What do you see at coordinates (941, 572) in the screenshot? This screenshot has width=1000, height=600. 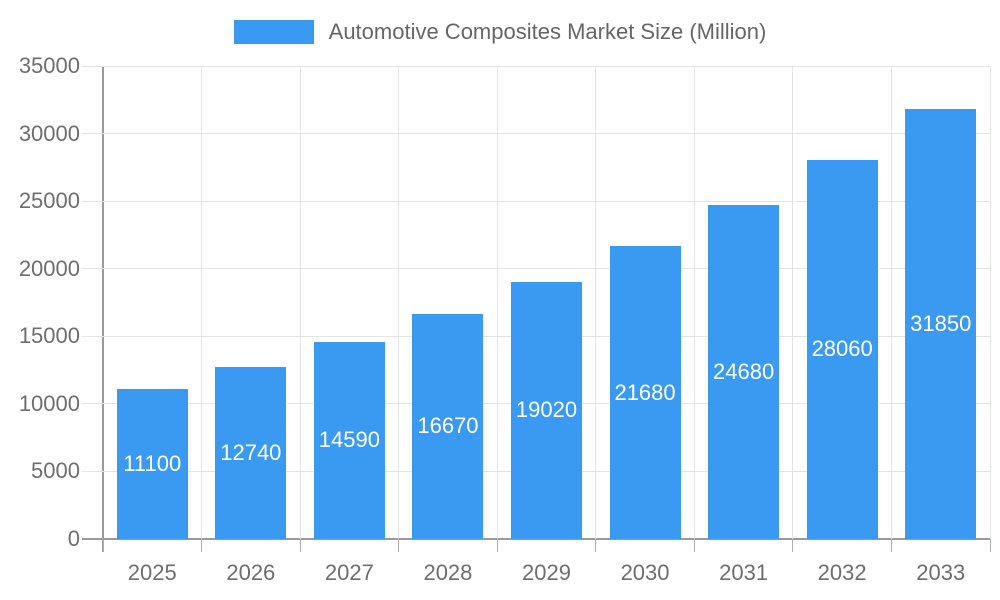 I see `x-axis-tick-label: 2033` at bounding box center [941, 572].